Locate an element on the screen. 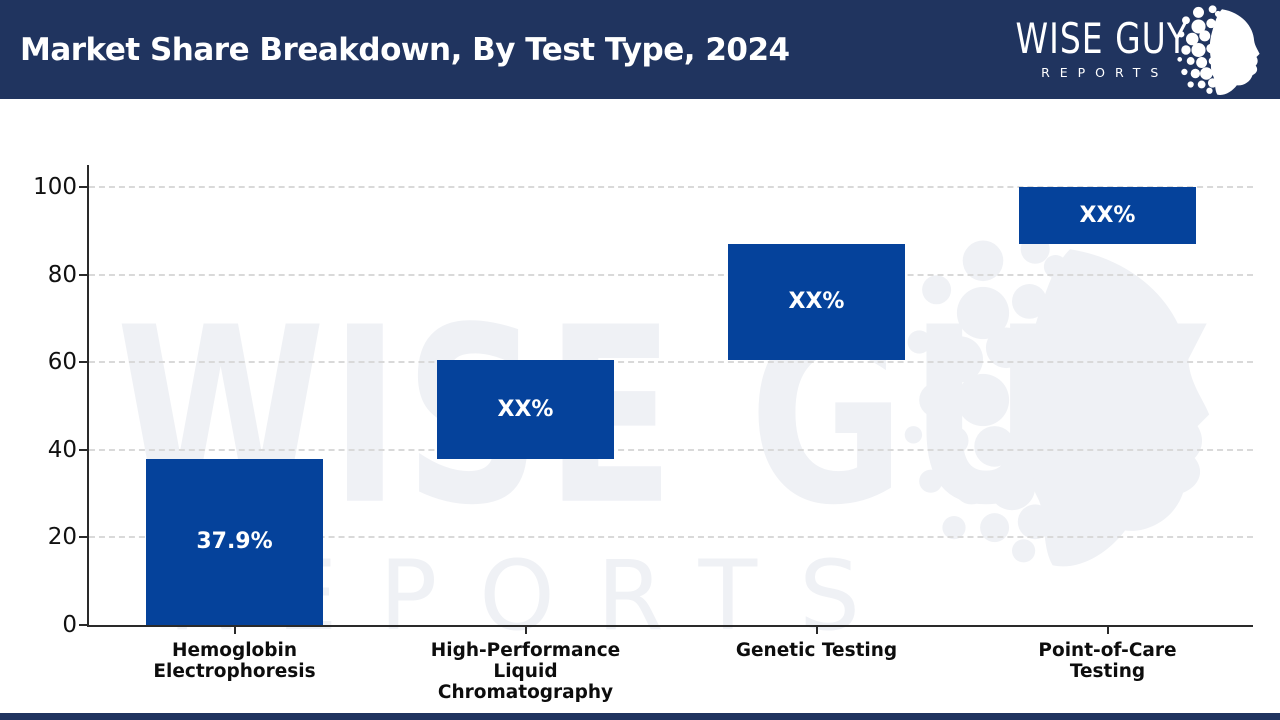  gridline-y60 is located at coordinates (671, 362).